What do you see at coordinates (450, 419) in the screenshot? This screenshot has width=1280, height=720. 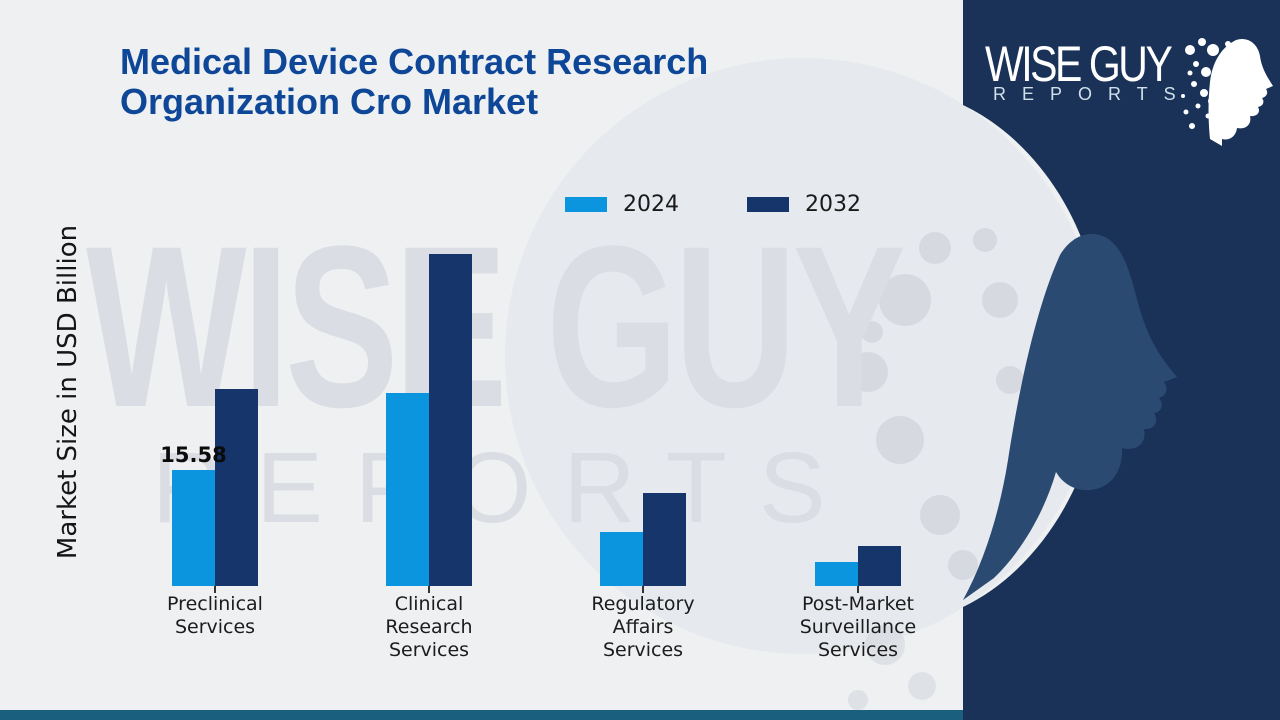 I see `bar-2032-clinical-research-services` at bounding box center [450, 419].